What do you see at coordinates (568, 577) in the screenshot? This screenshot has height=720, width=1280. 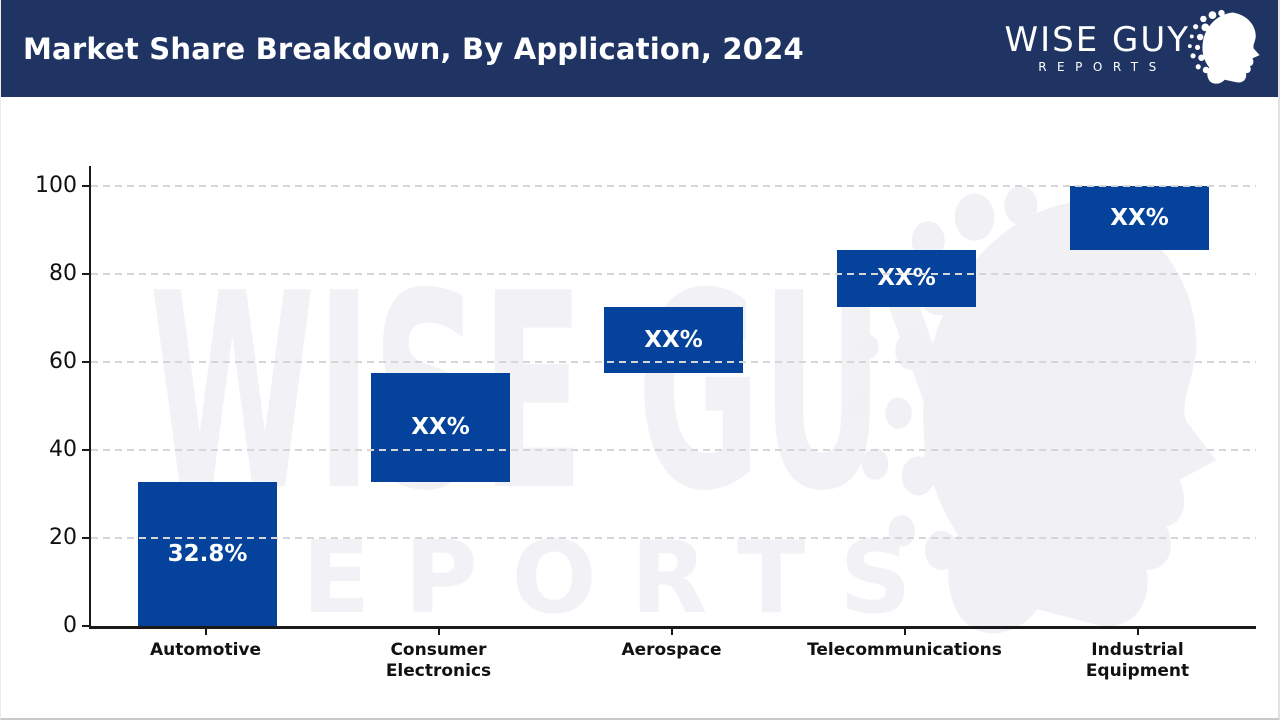 I see `watermark-subtext: REPORTS` at bounding box center [568, 577].